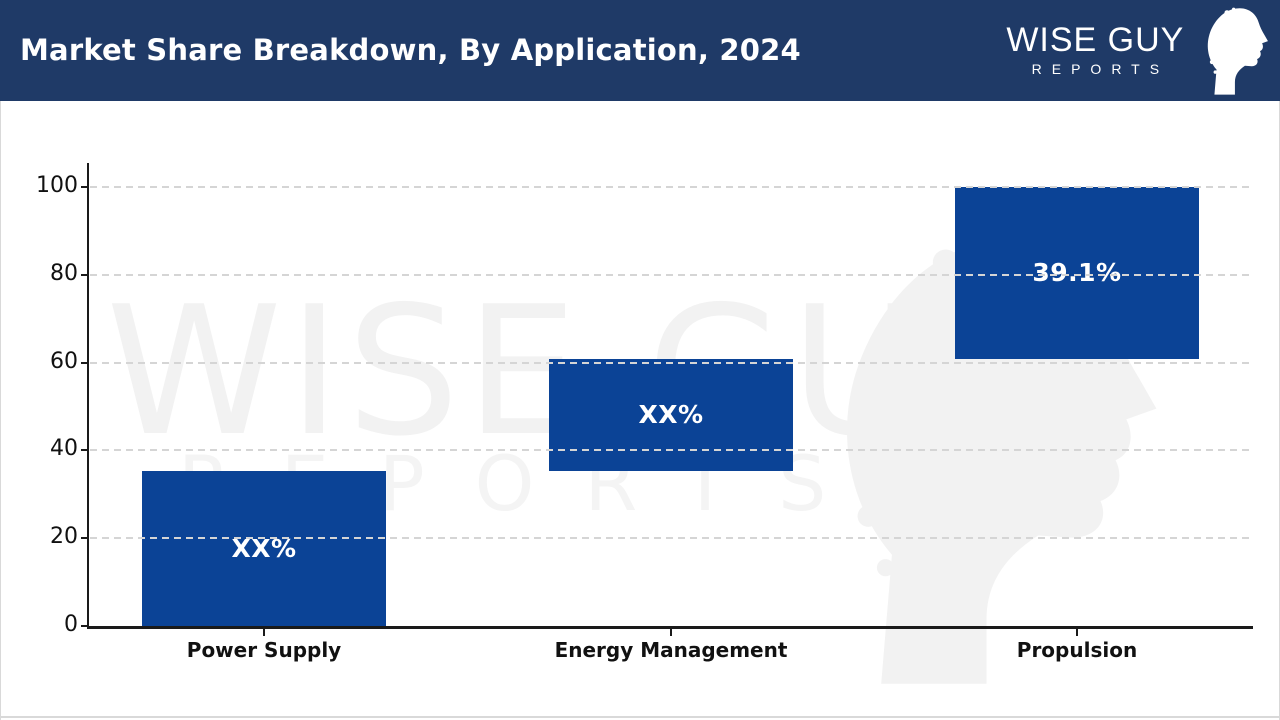 This screenshot has height=720, width=1280. I want to click on bar-segment-3: 39.1%, so click(1077, 273).